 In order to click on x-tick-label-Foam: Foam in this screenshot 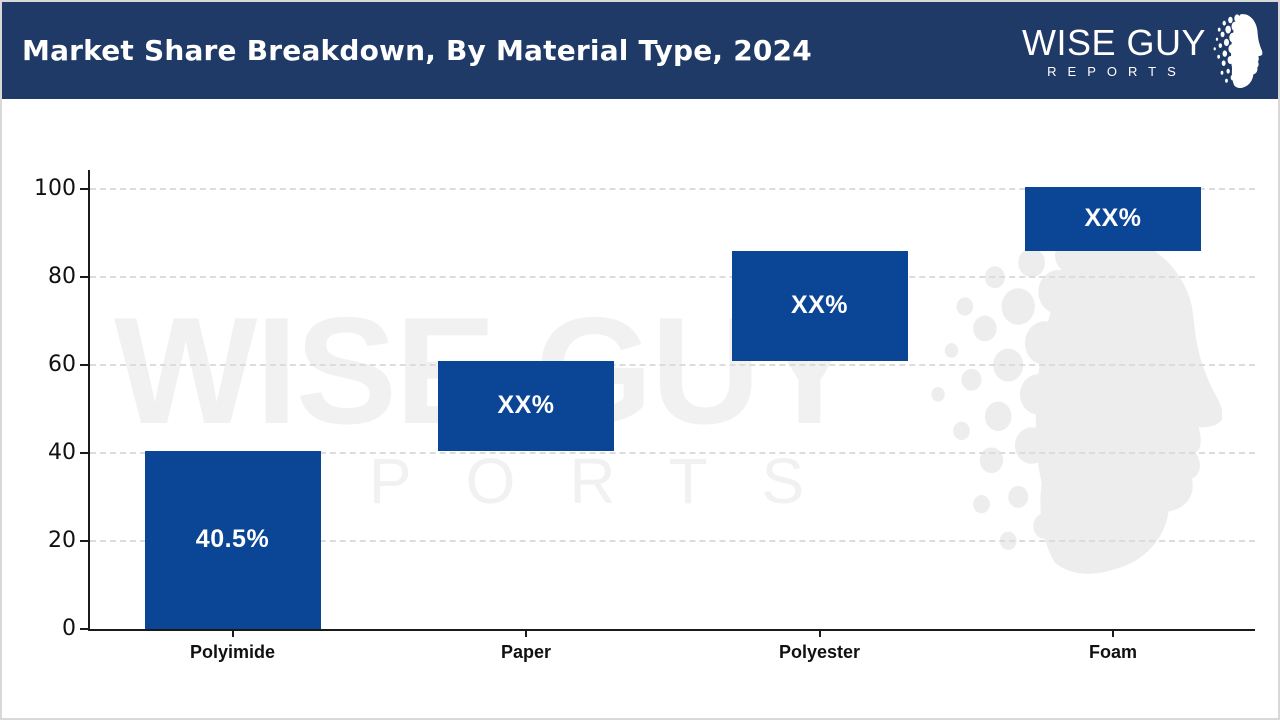, I will do `click(1112, 652)`.